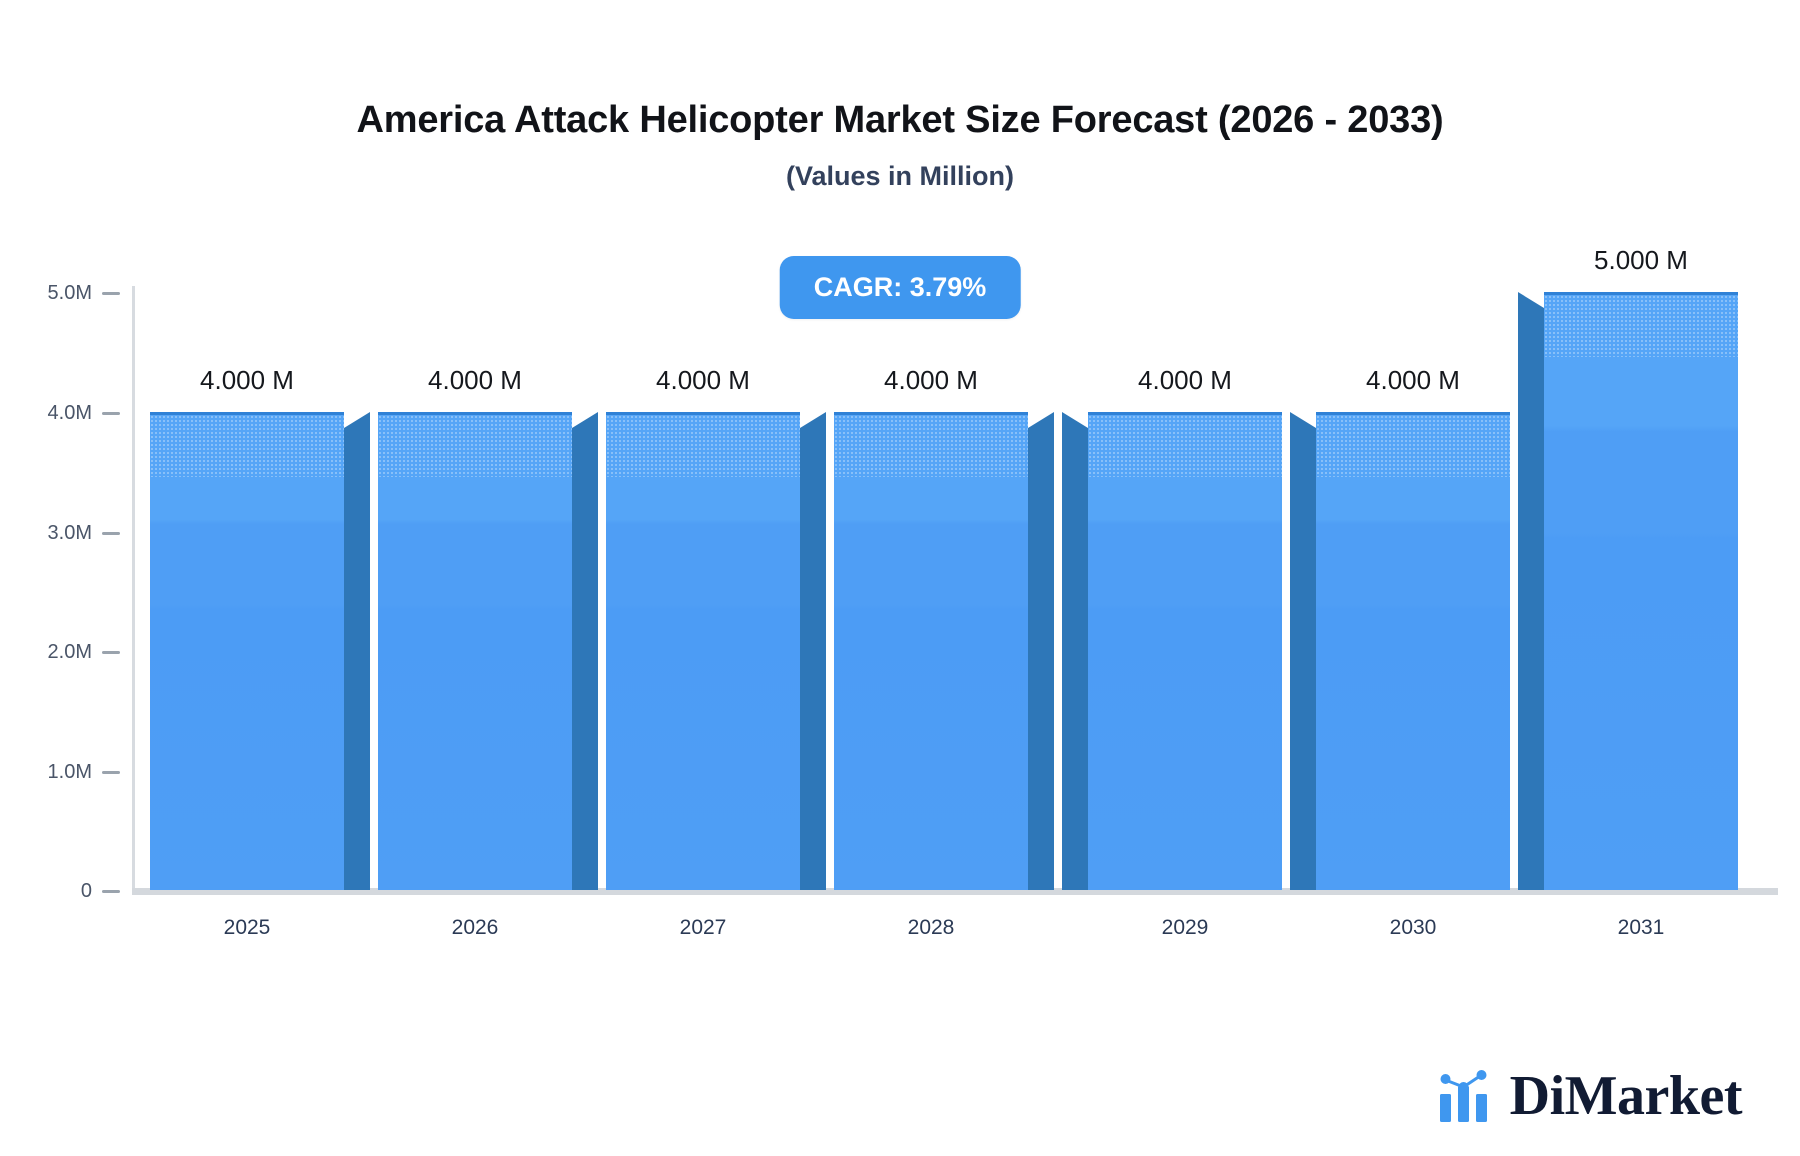  What do you see at coordinates (1463, 1096) in the screenshot?
I see `bar-chart-icon` at bounding box center [1463, 1096].